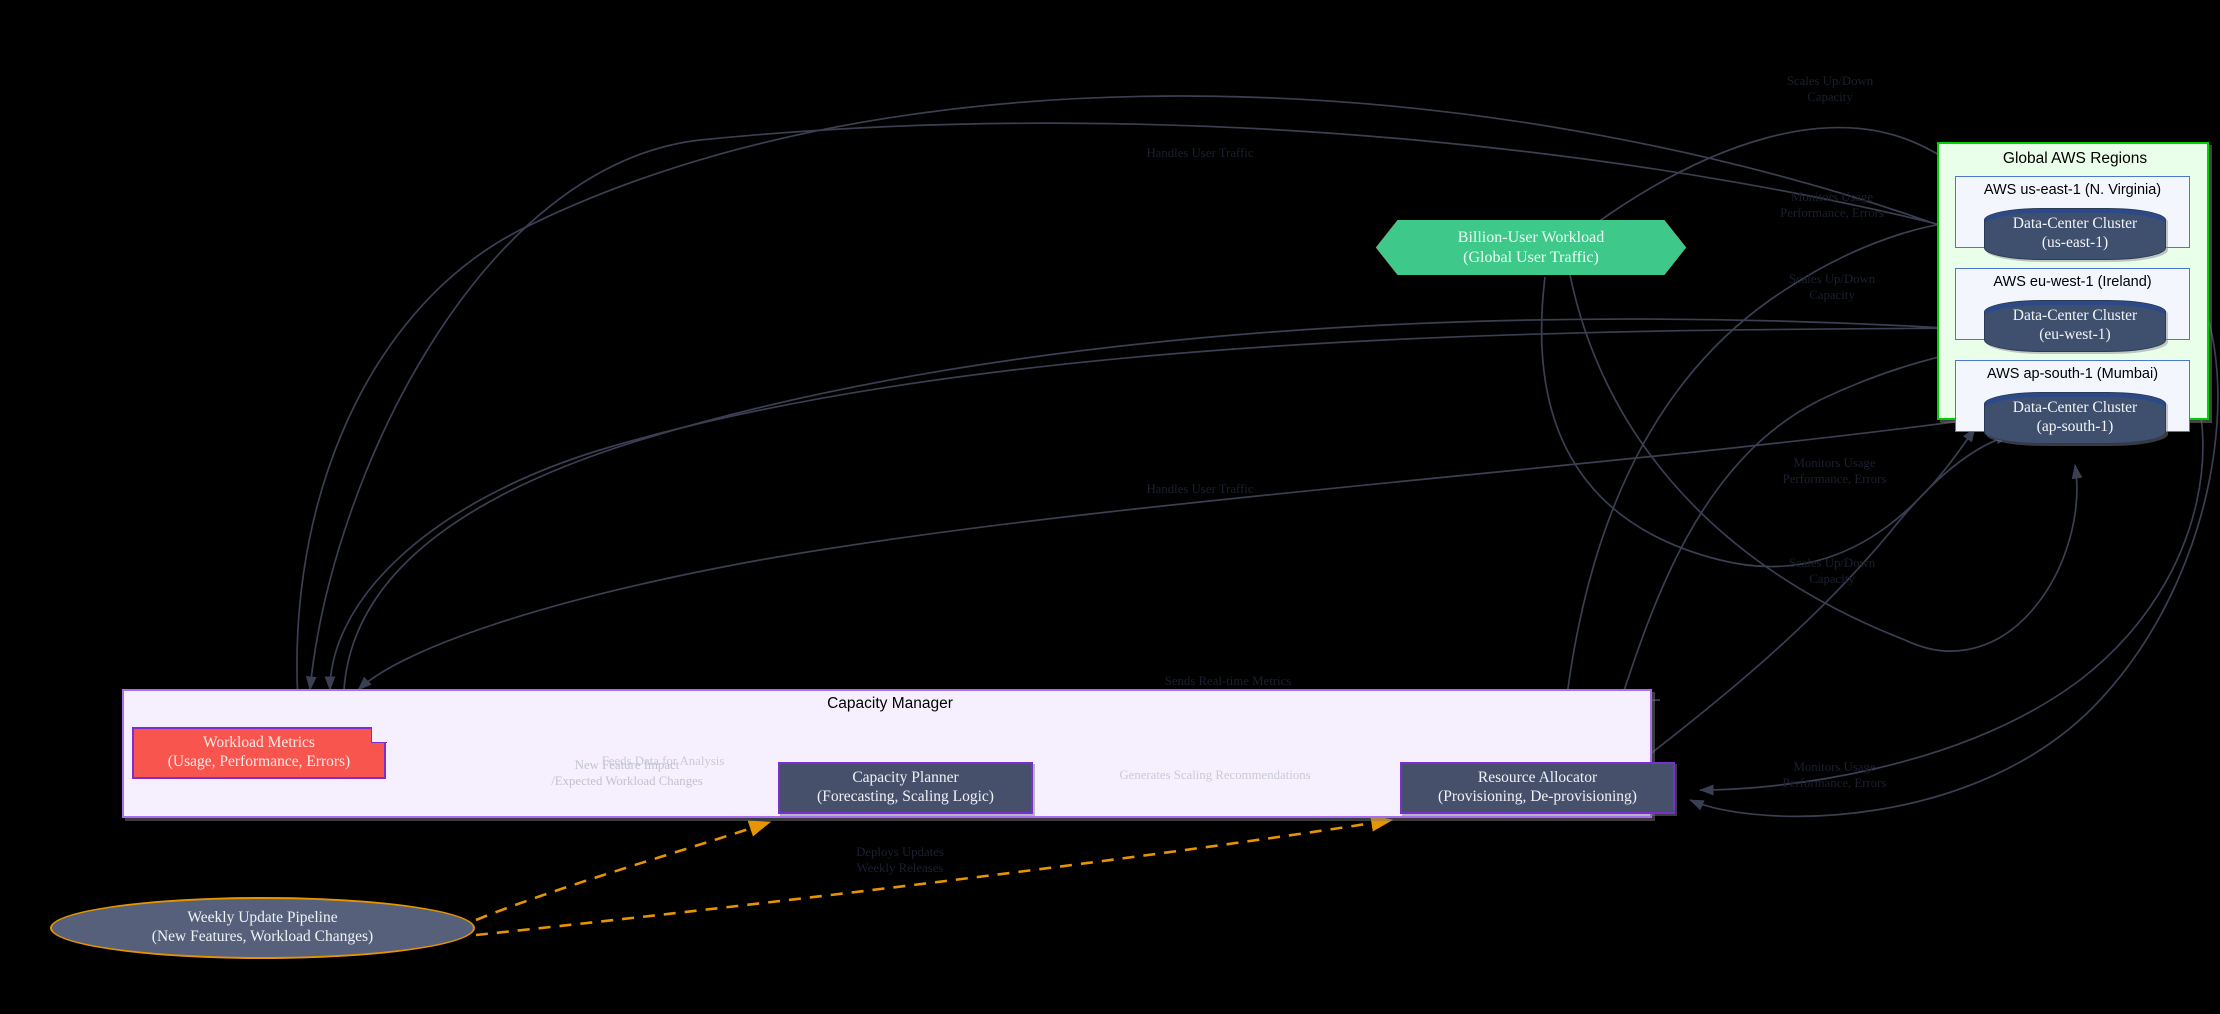 This screenshot has height=1014, width=2220. I want to click on cluster-capacity-manager-label: Capacity Manager, so click(890, 703).